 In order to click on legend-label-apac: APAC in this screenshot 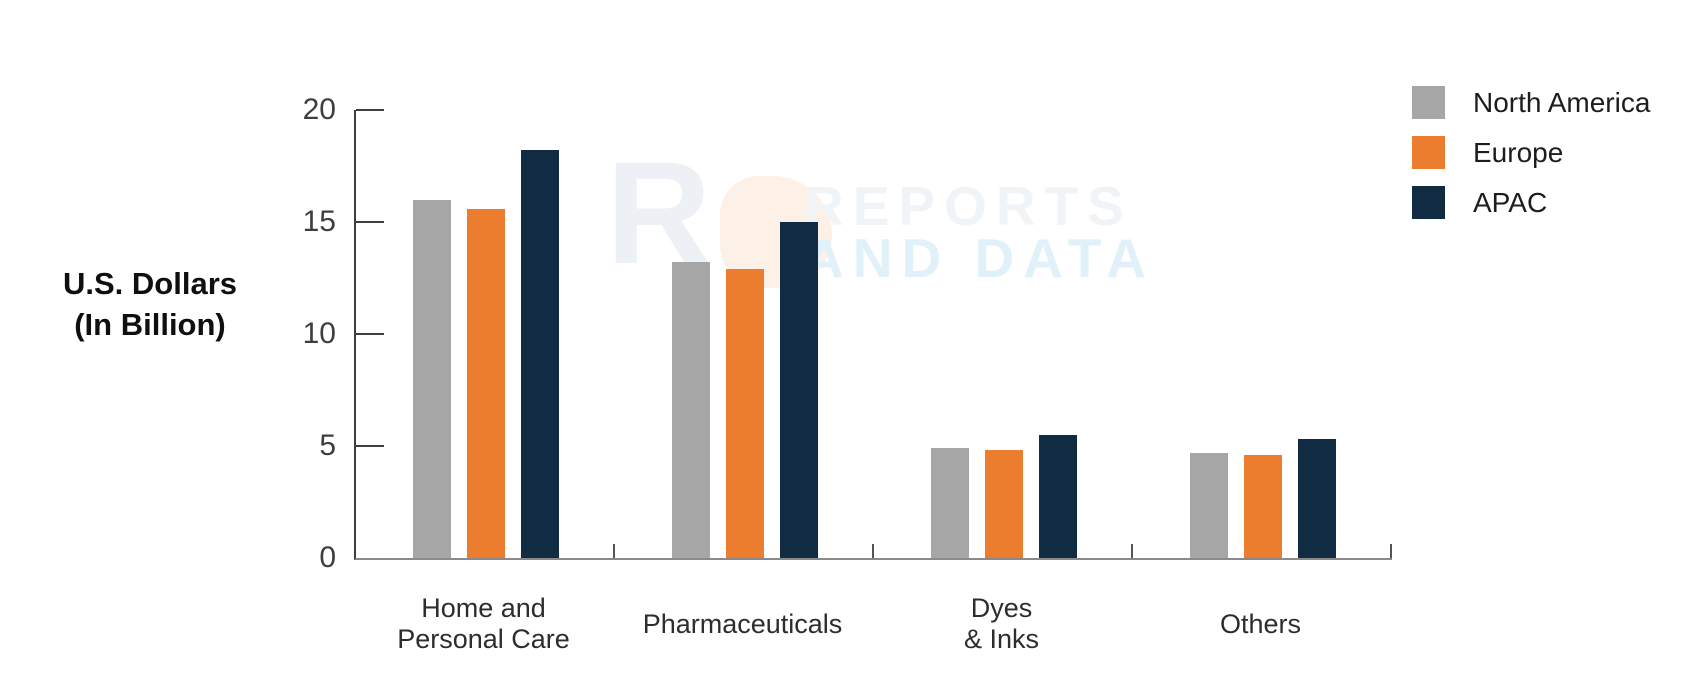, I will do `click(1510, 202)`.